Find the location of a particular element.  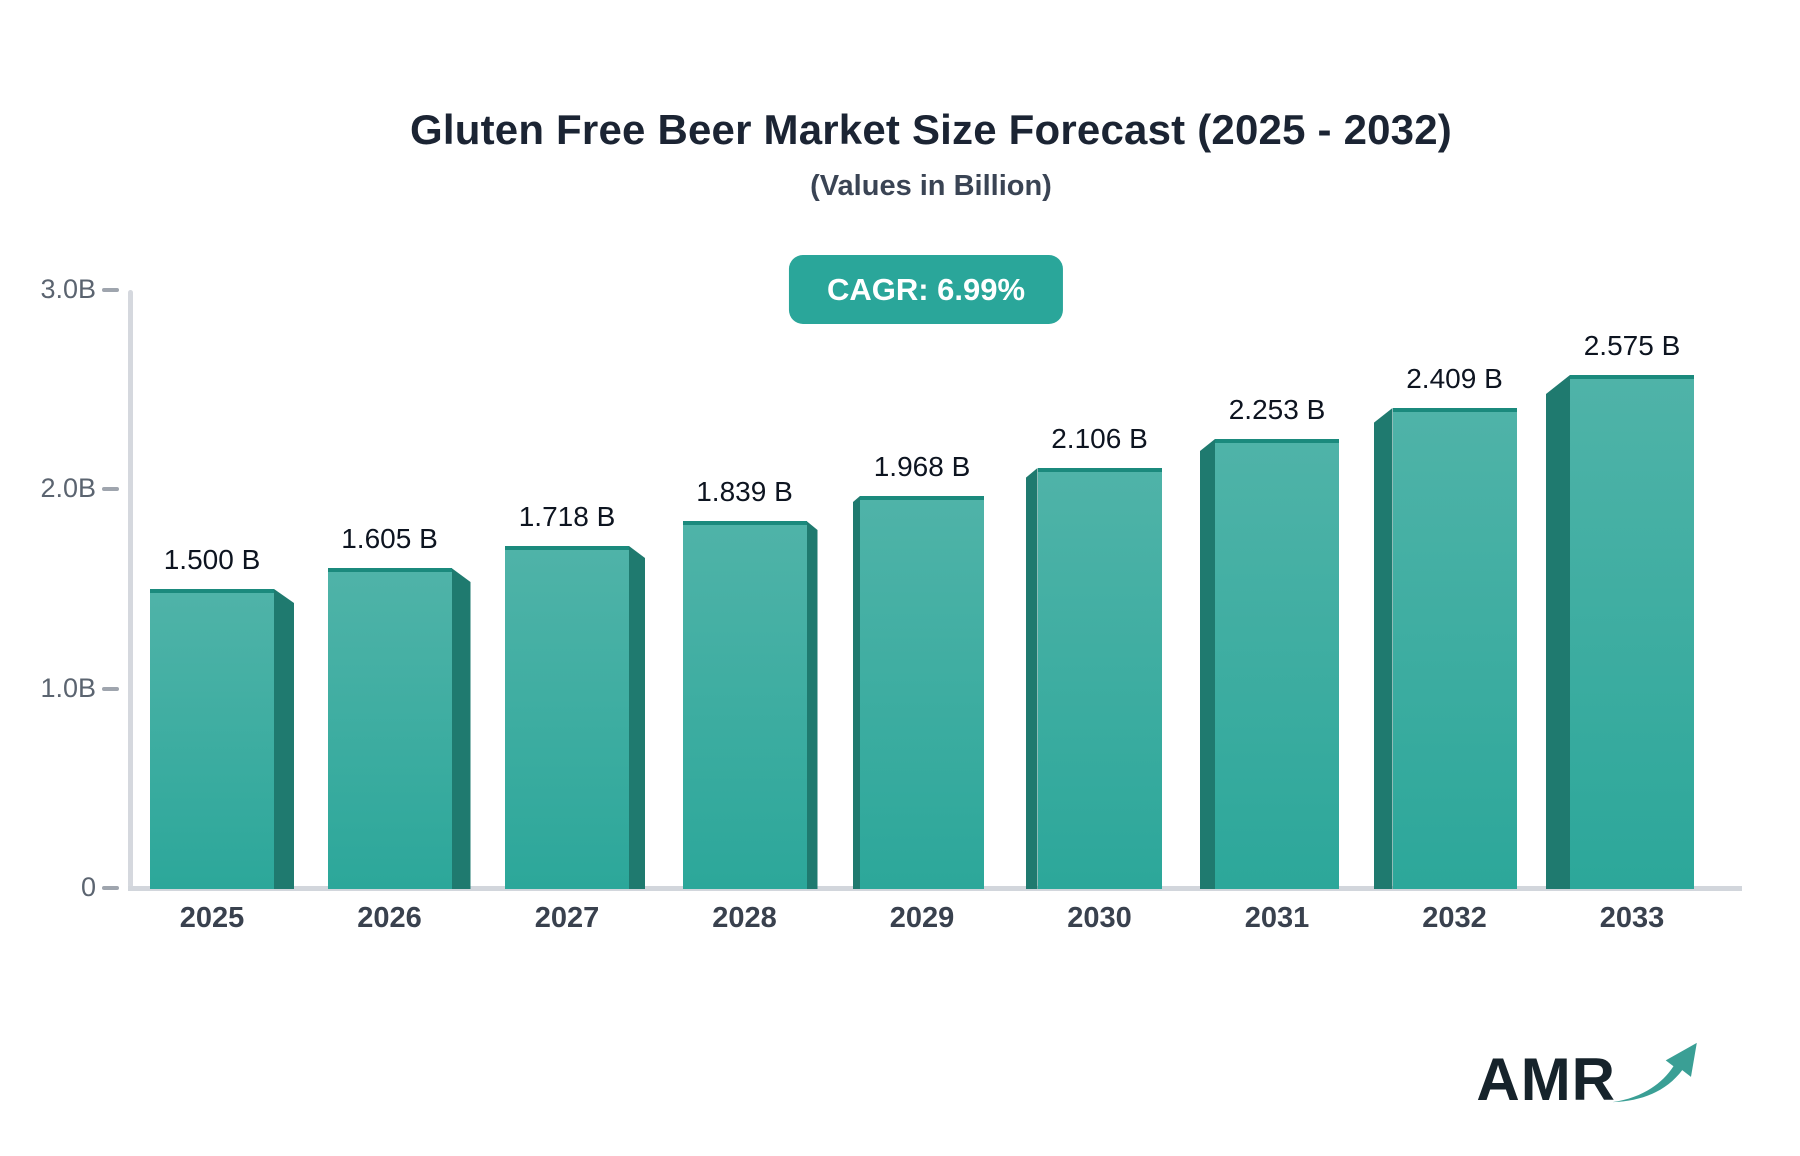

bar-2033 is located at coordinates (1632, 632).